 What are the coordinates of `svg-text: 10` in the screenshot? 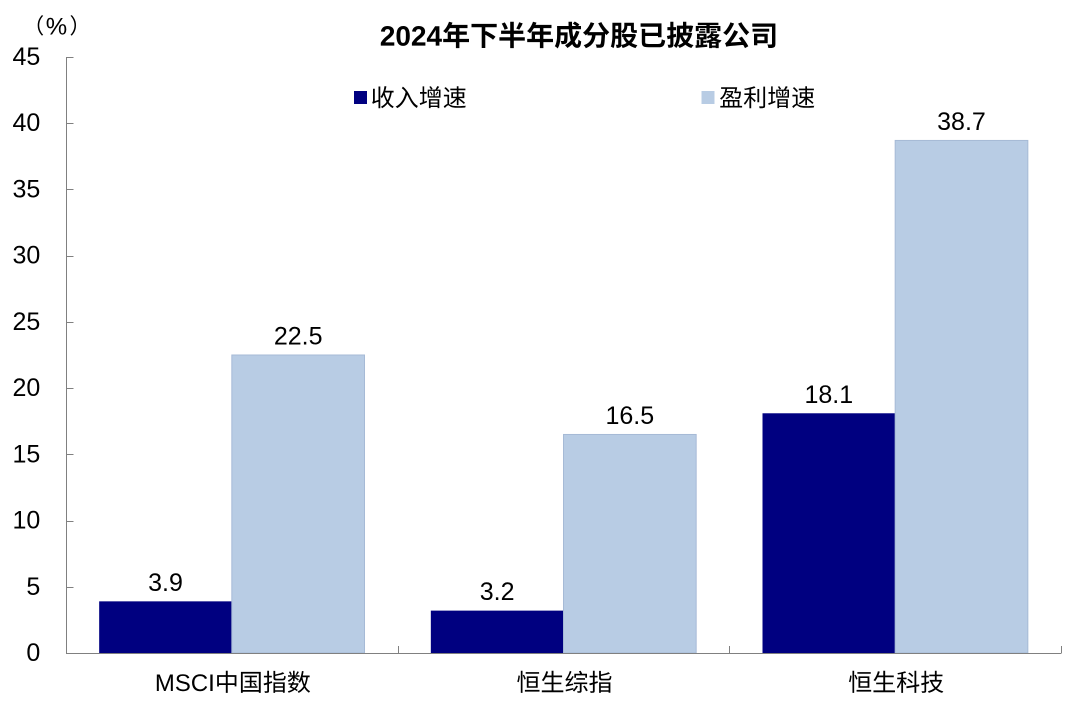 It's located at (26, 521).